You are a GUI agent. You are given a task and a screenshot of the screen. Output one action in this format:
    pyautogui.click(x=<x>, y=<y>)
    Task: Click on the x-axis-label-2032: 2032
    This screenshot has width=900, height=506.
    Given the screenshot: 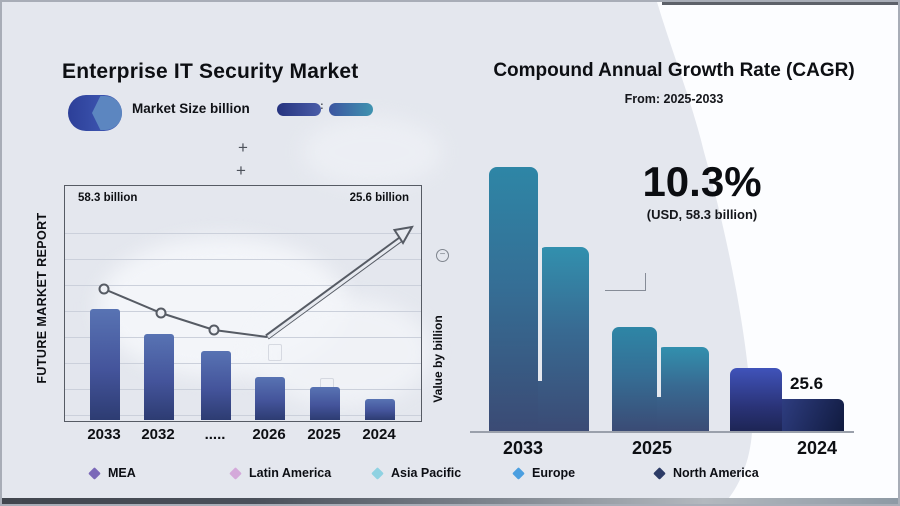 What is the action you would take?
    pyautogui.click(x=158, y=434)
    